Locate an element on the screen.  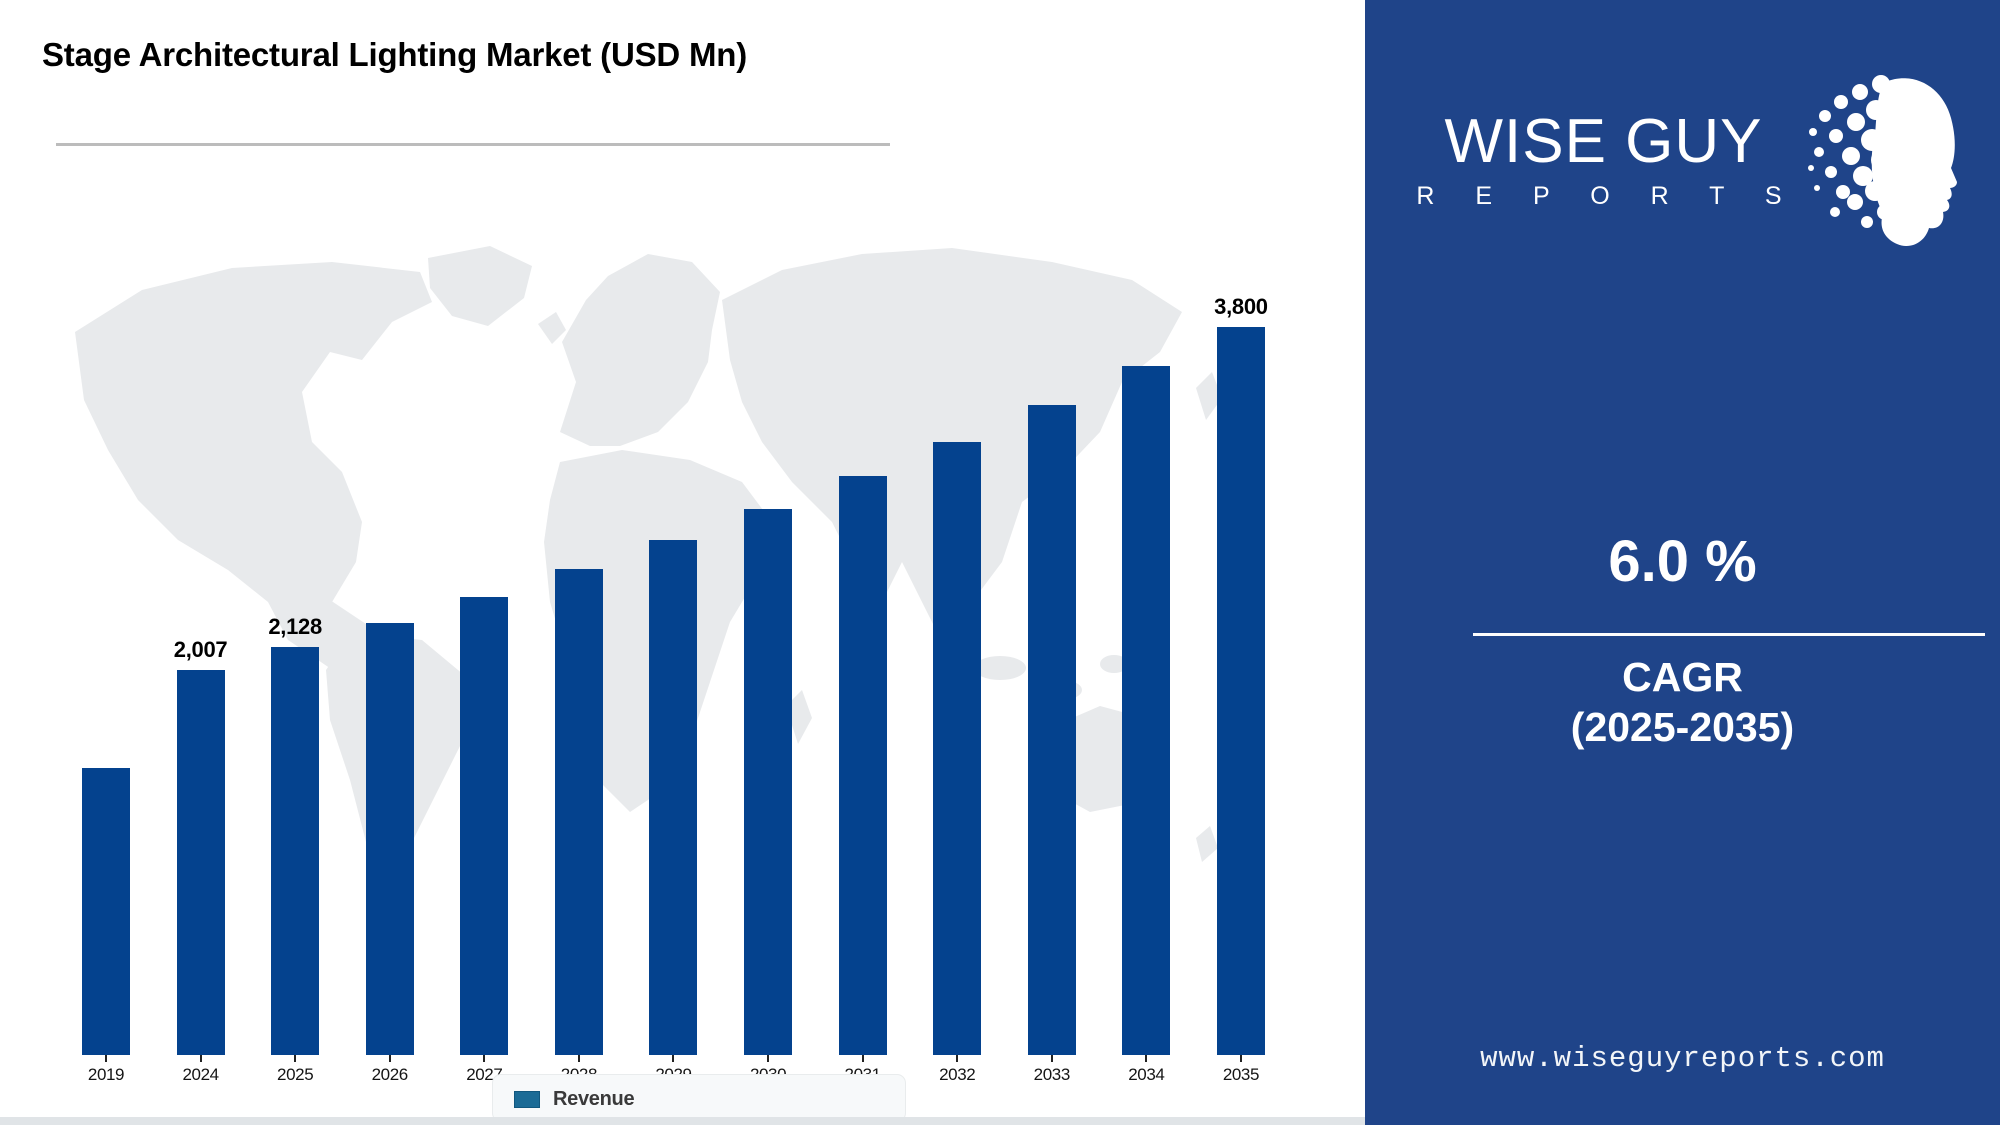
title-underline is located at coordinates (473, 144).